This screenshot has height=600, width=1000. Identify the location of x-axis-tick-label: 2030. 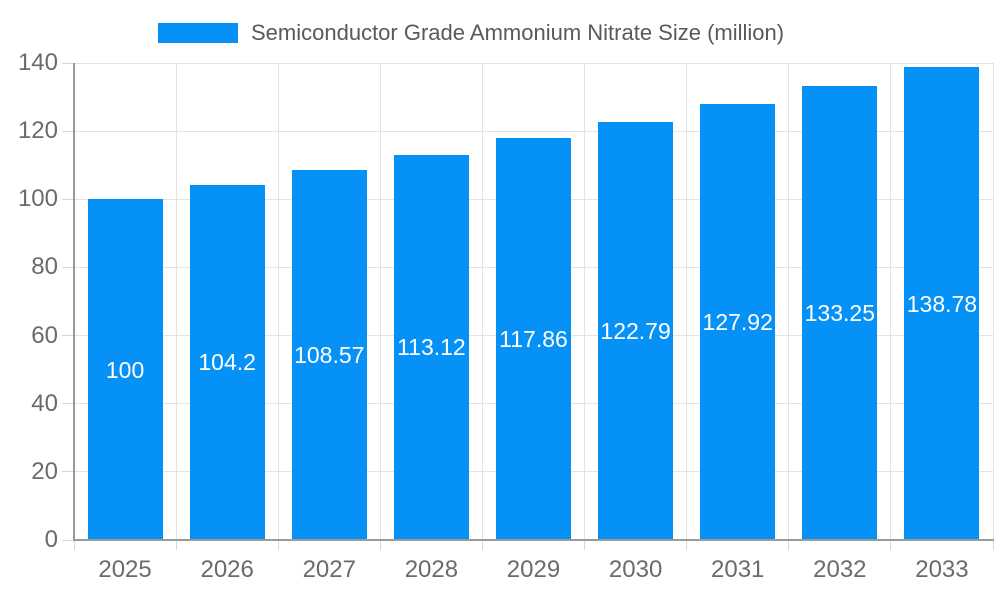
(635, 569).